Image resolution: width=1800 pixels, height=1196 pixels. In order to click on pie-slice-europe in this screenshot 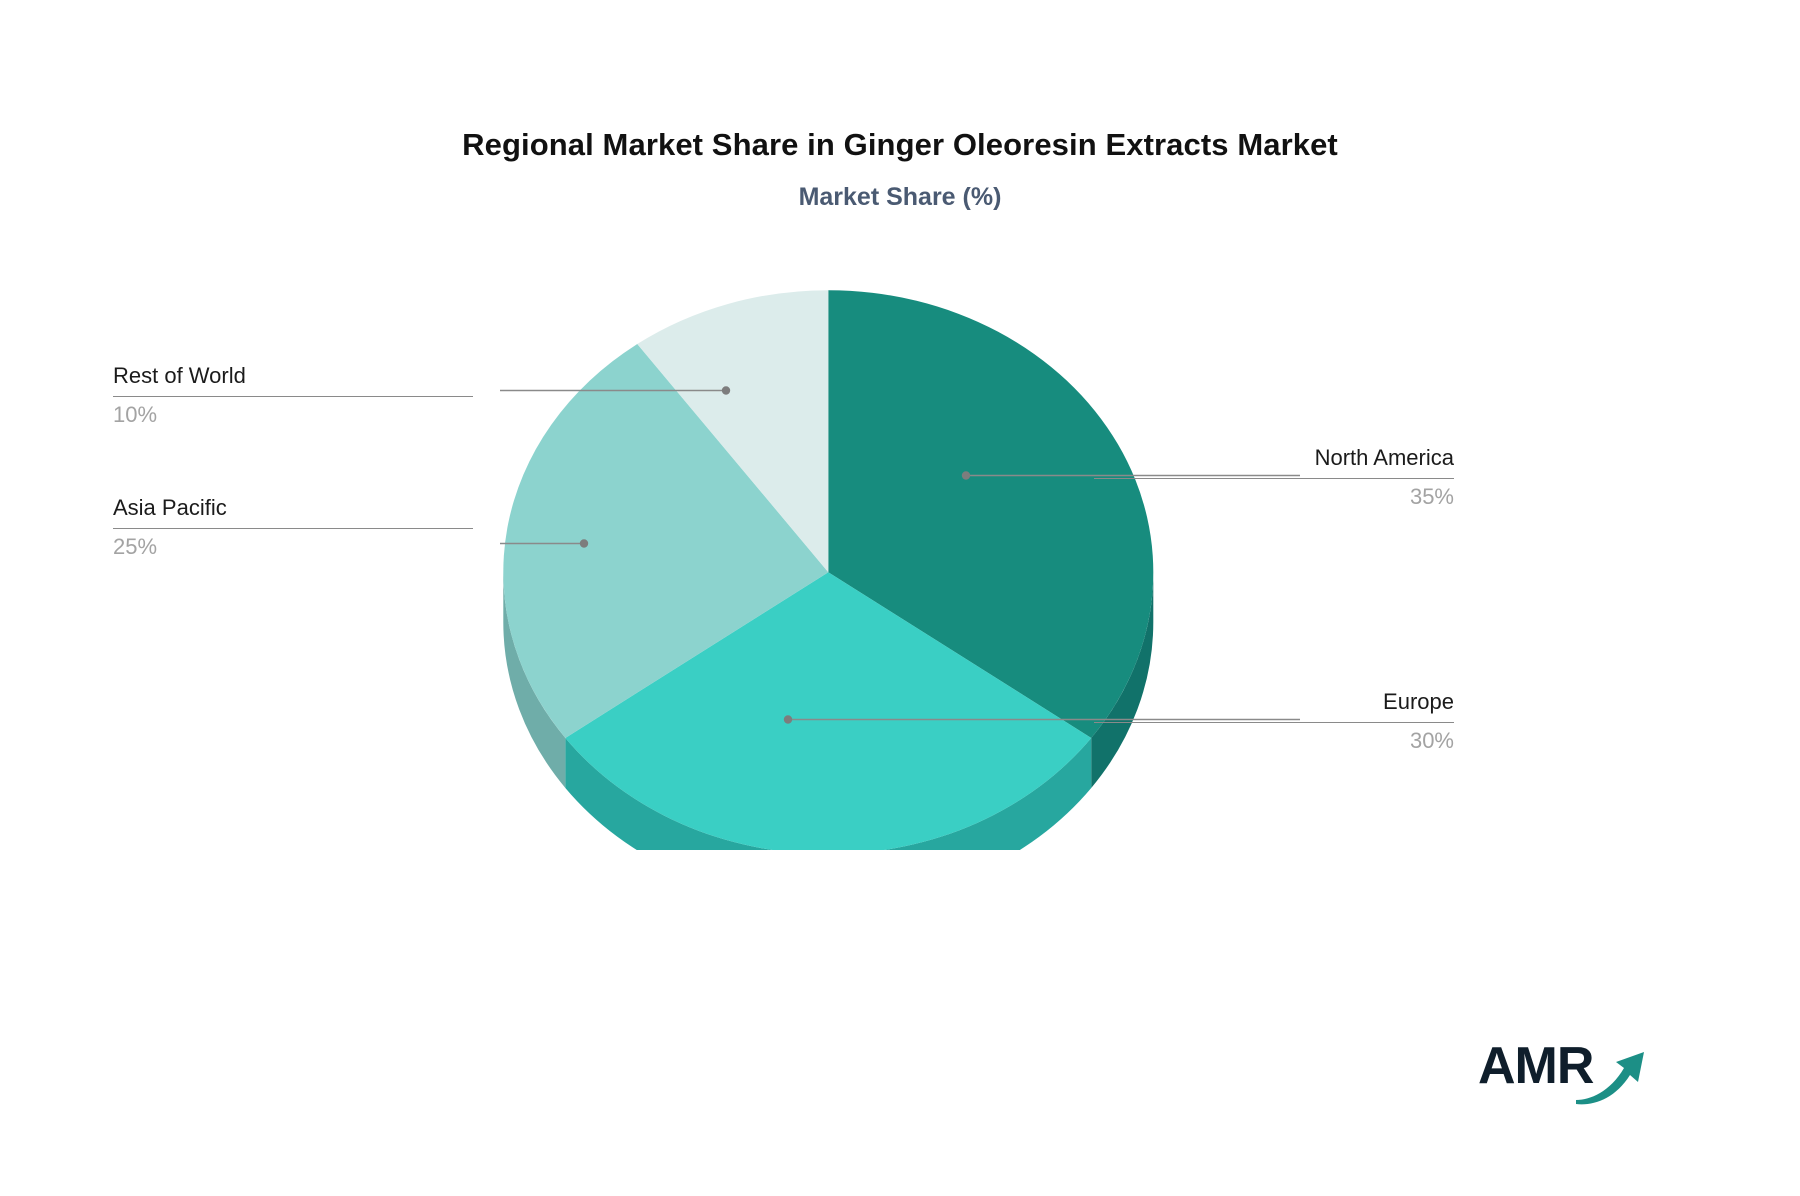, I will do `click(828, 711)`.